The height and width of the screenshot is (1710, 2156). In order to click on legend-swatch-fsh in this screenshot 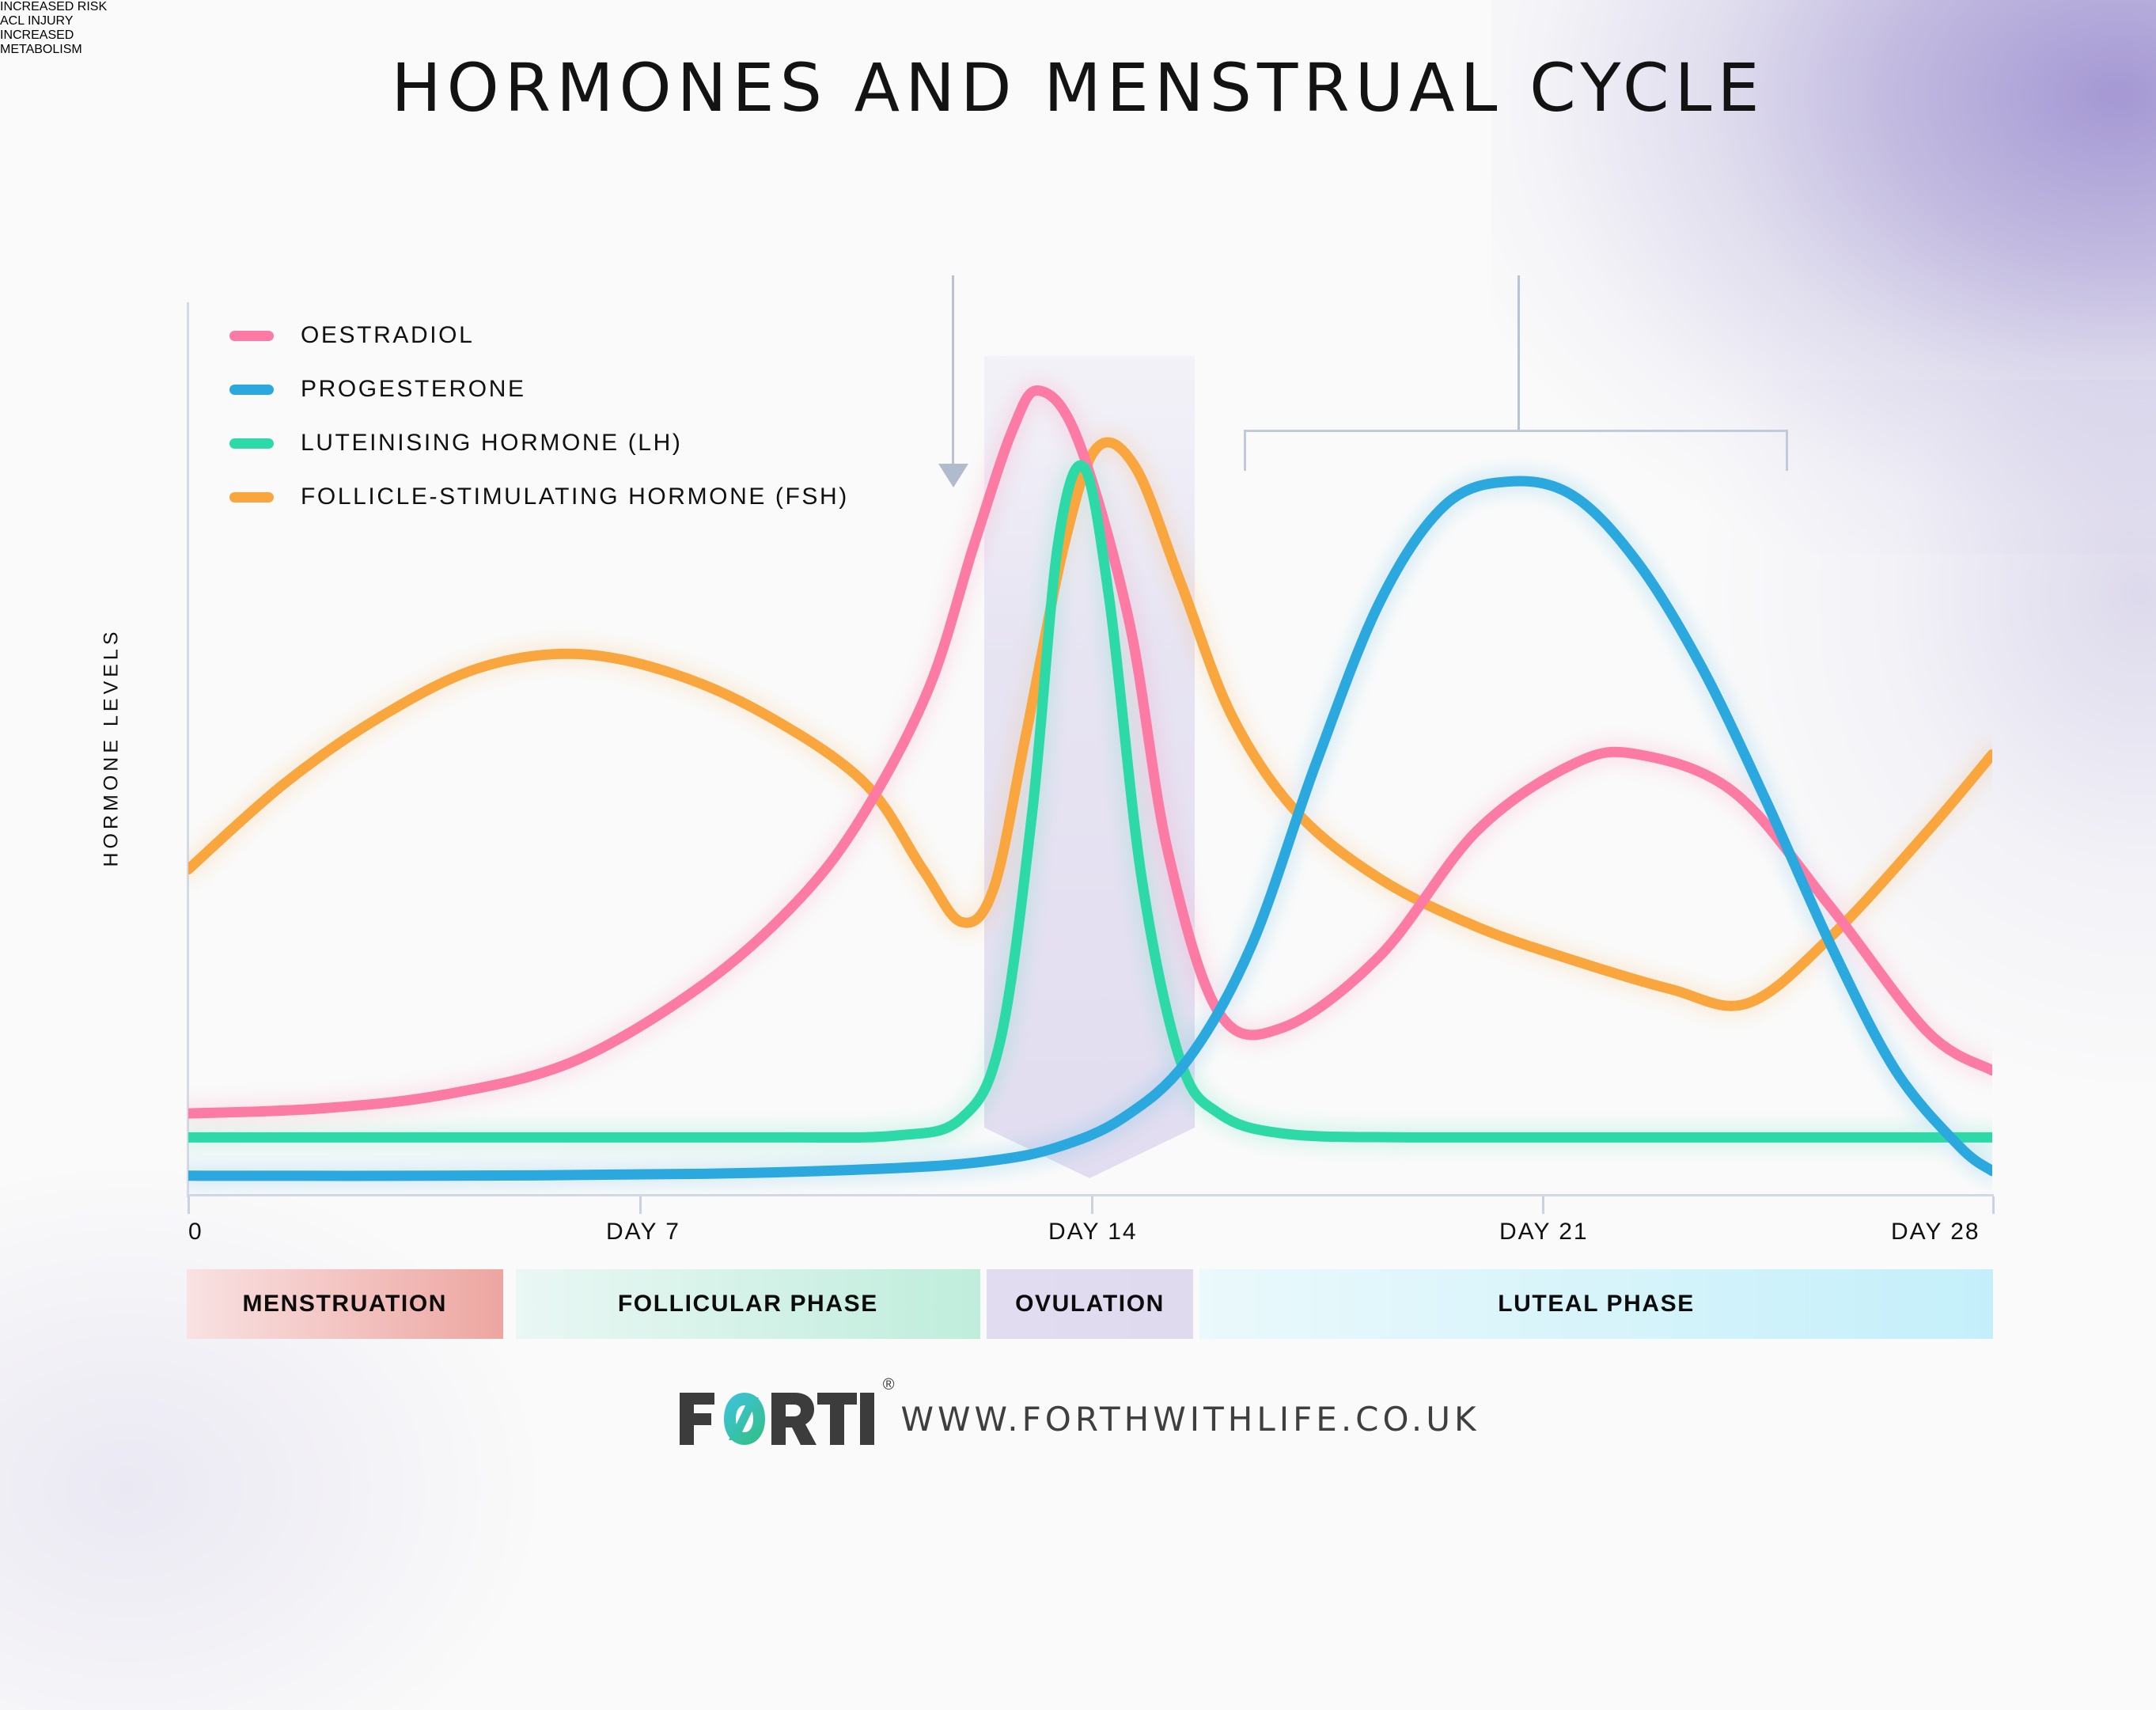, I will do `click(251, 497)`.